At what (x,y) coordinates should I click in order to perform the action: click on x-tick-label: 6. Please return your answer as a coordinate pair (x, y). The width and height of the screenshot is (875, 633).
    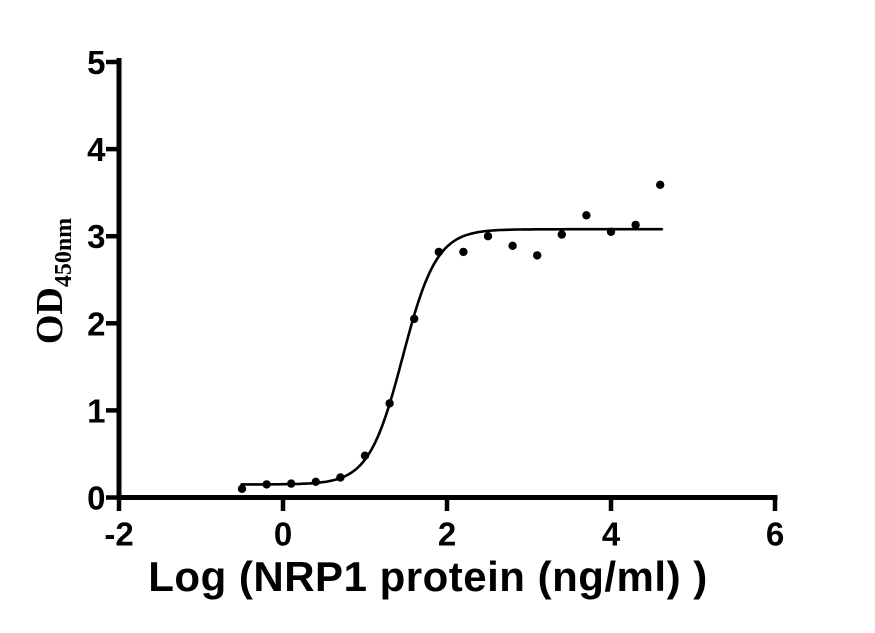
    Looking at the image, I should click on (775, 534).